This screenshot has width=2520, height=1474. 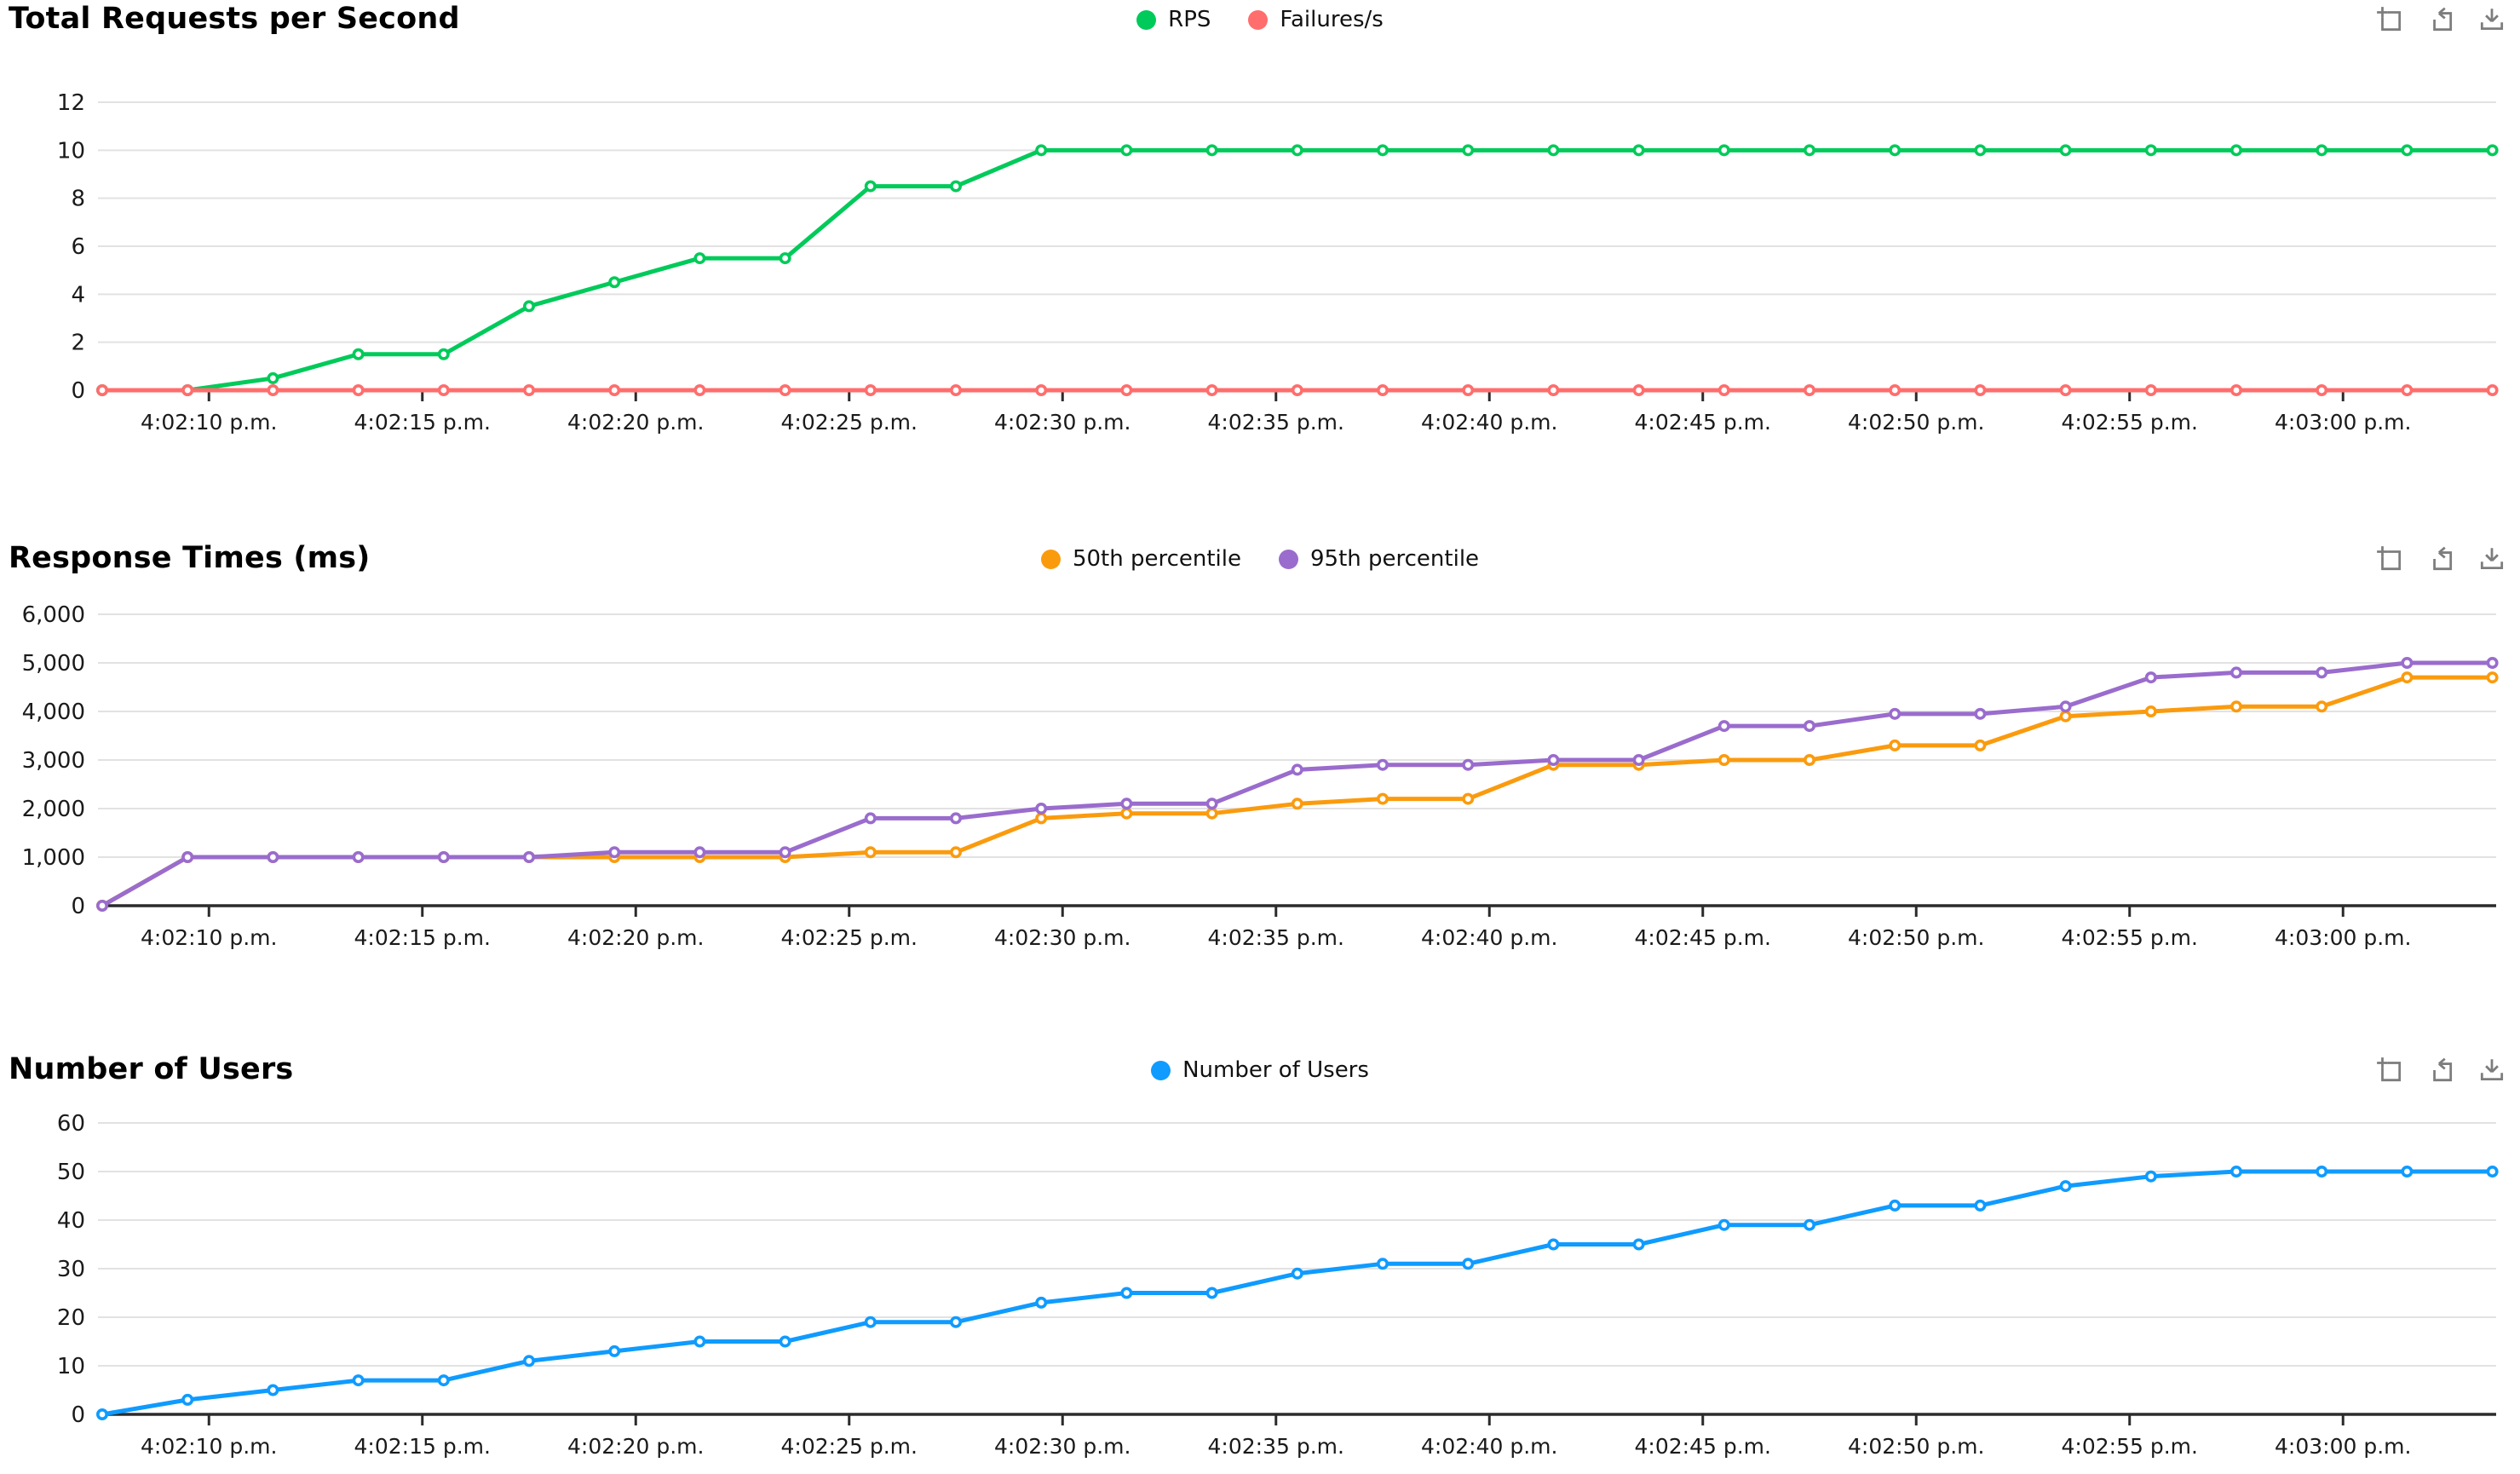 I want to click on legend-item-rps: RPS, so click(x=1173, y=19).